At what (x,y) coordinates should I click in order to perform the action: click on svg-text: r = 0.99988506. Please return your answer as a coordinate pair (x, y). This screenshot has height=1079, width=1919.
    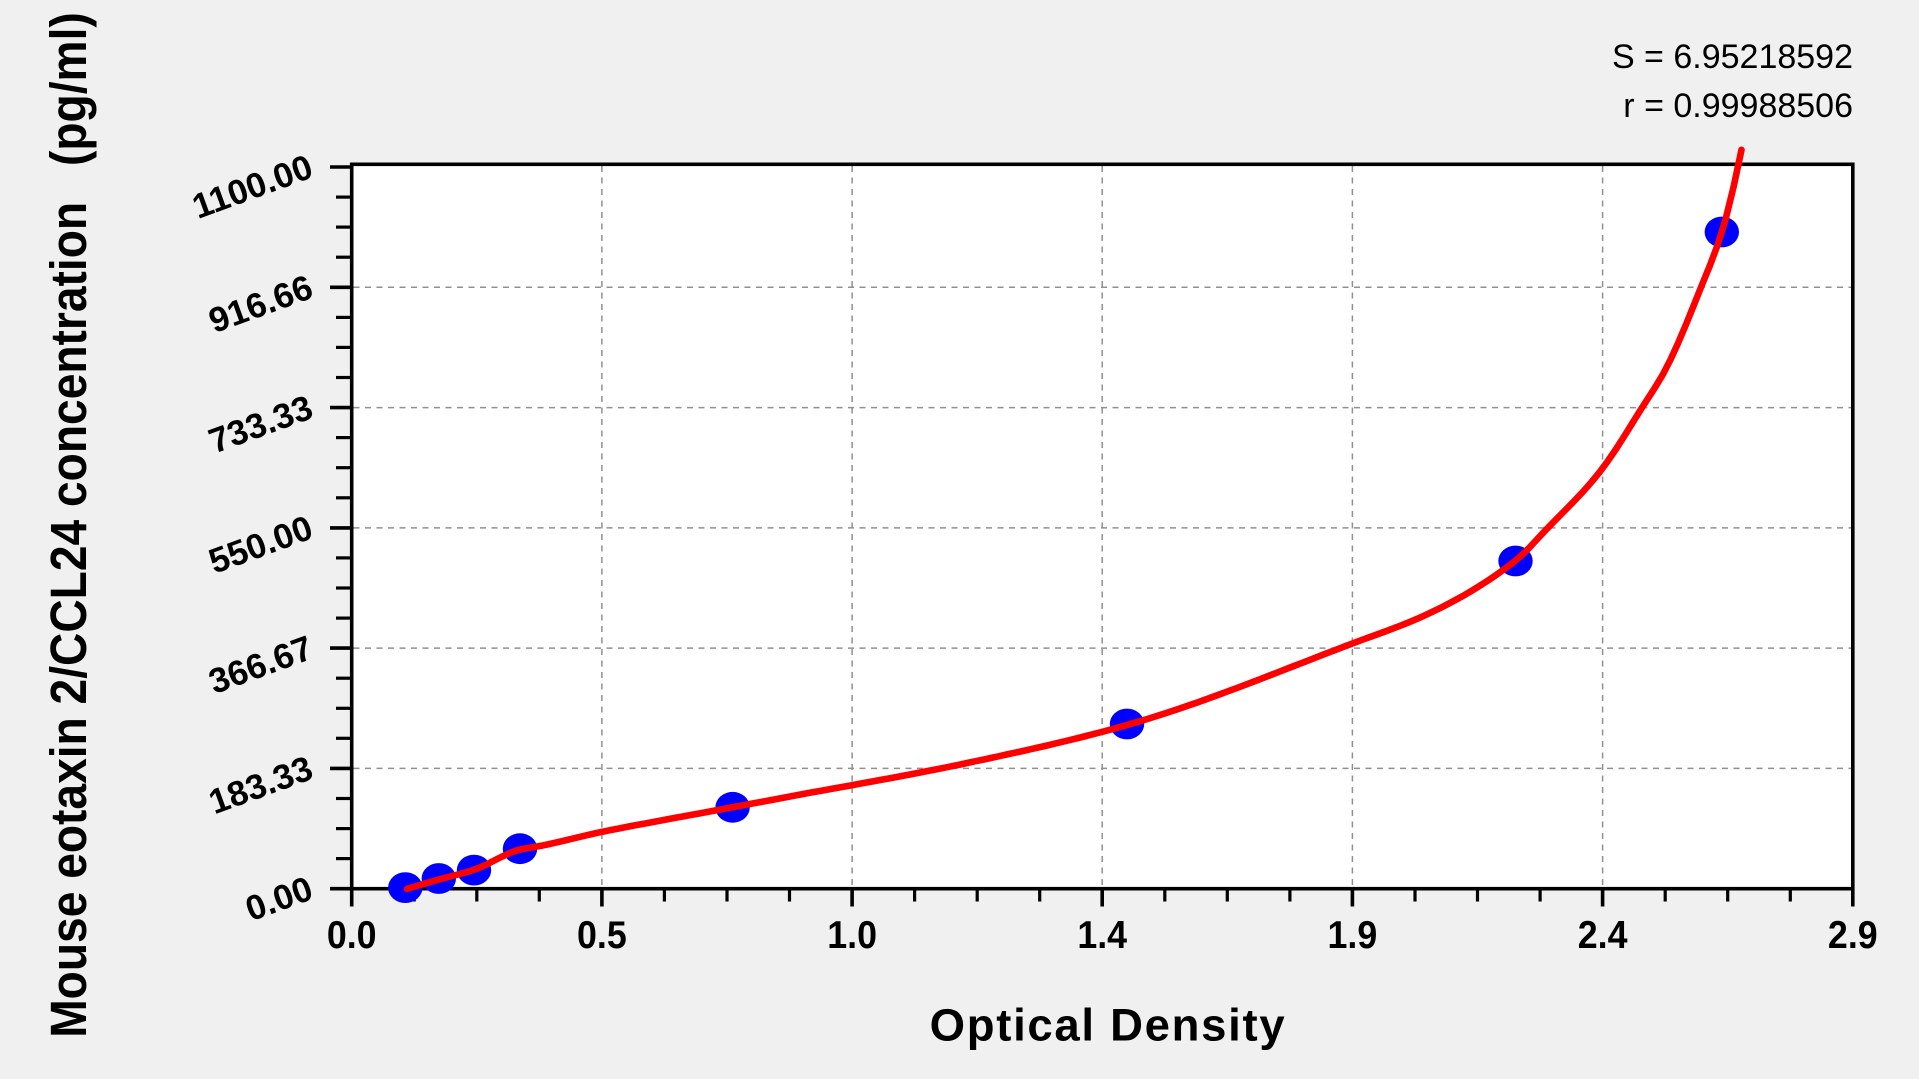
    Looking at the image, I should click on (1738, 106).